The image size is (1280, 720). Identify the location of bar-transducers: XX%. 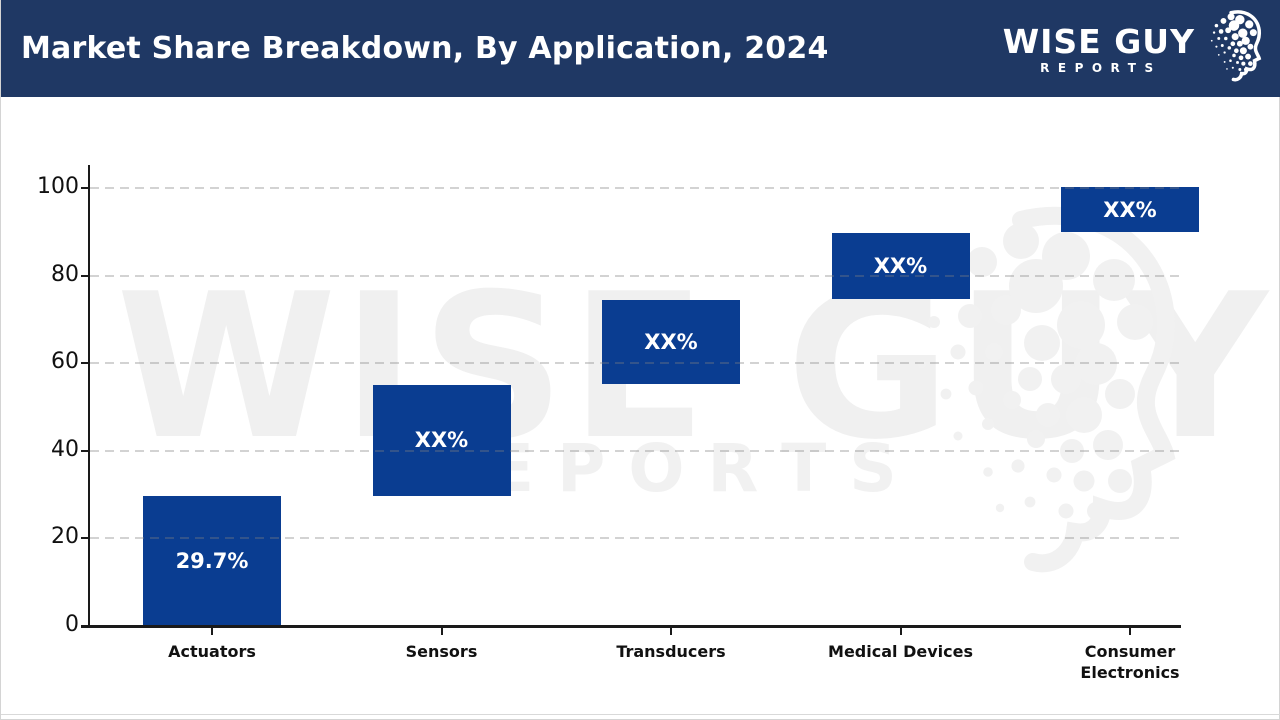
(671, 342).